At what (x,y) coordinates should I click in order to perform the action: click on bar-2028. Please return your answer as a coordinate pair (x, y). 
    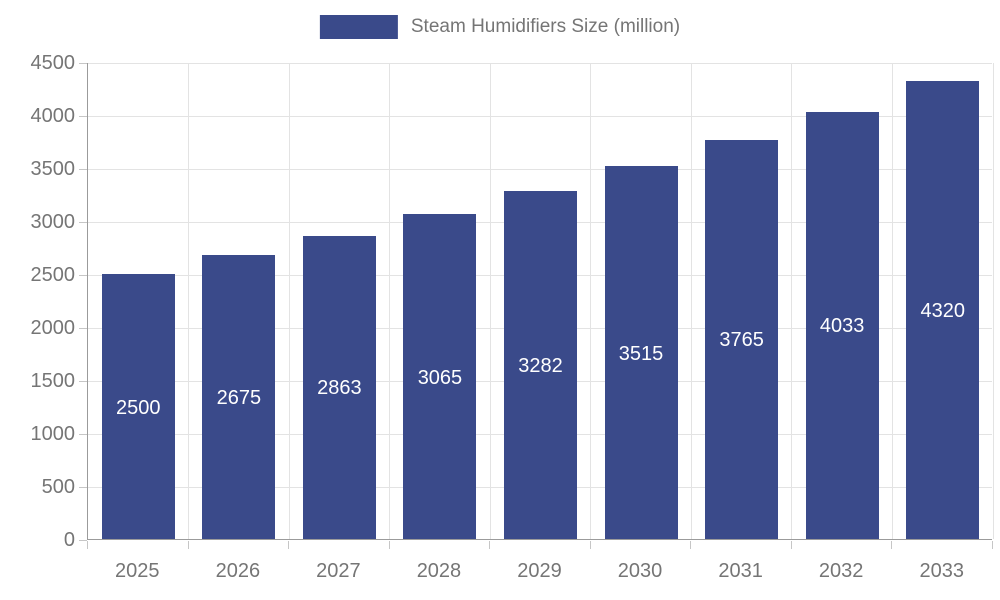
    Looking at the image, I should click on (440, 376).